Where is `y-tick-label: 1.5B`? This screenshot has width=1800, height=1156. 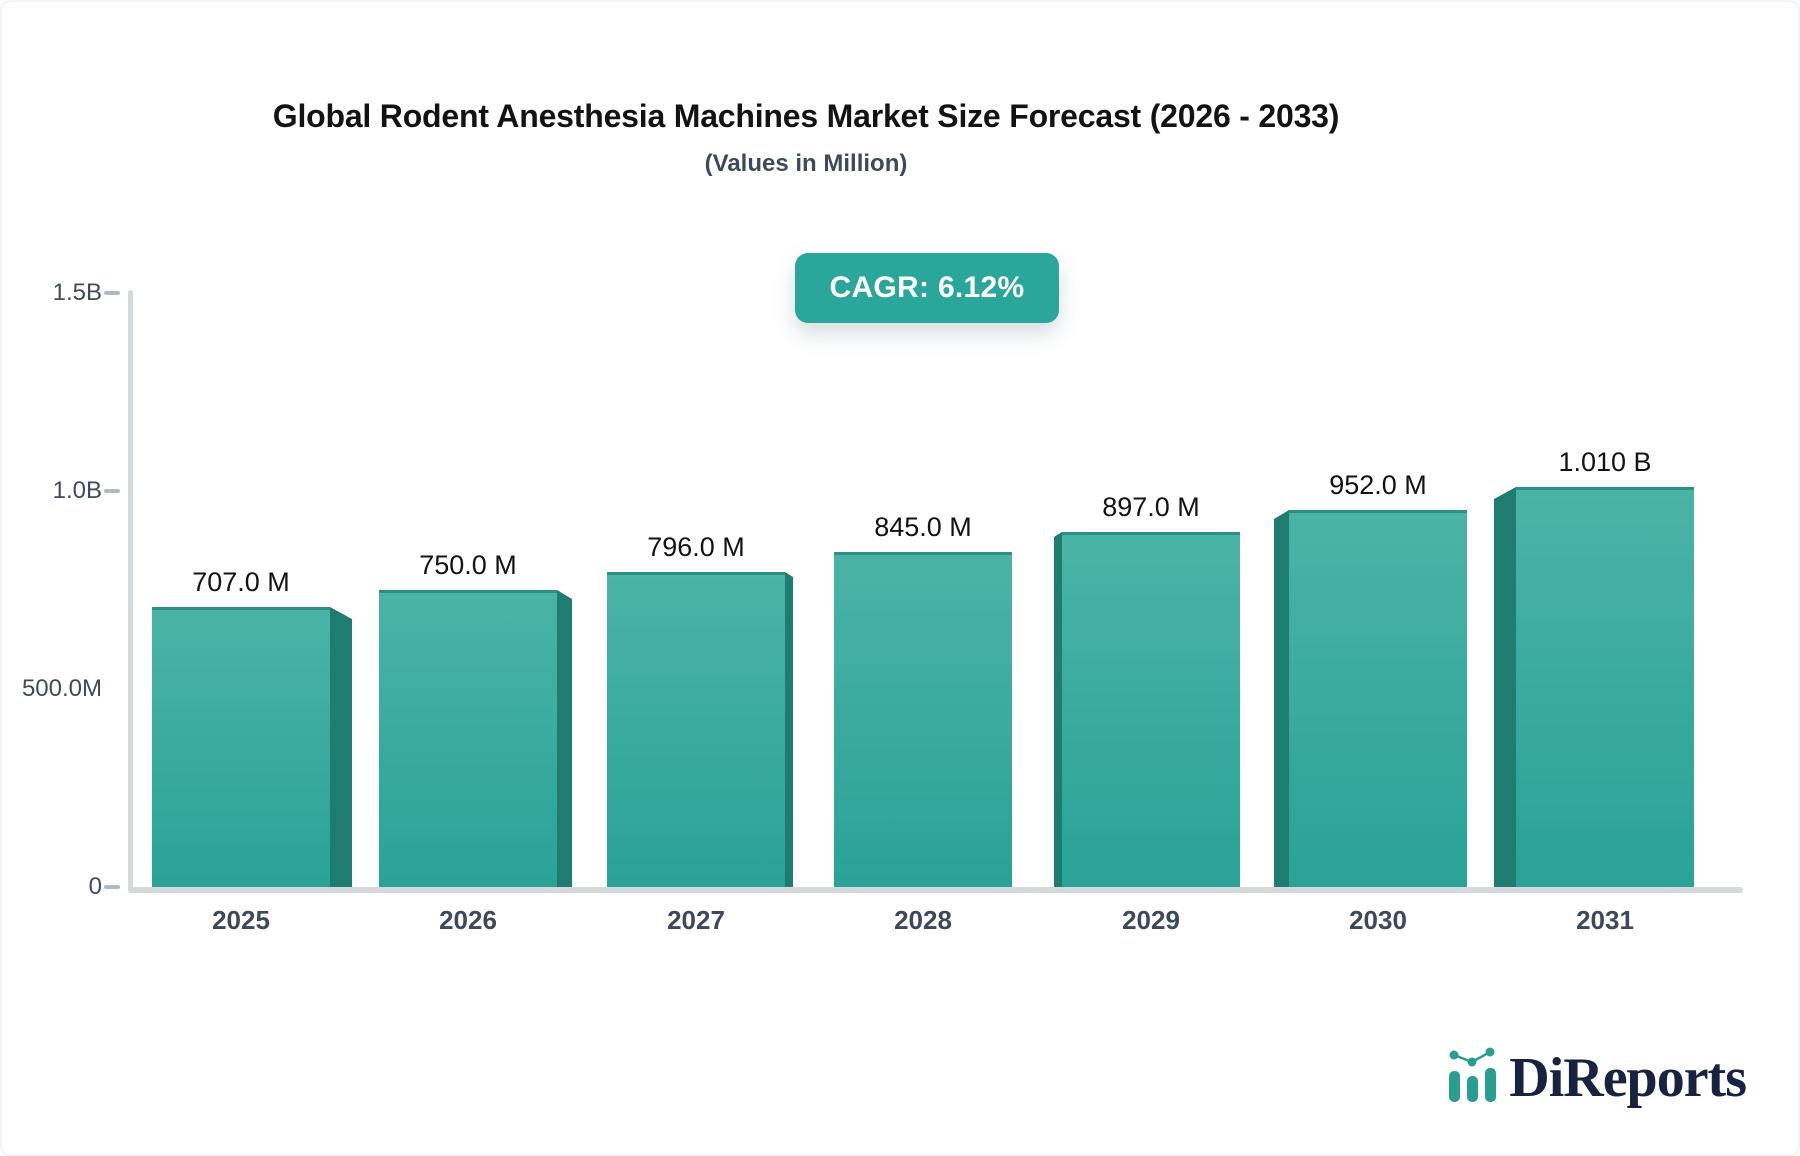
y-tick-label: 1.5B is located at coordinates (77, 292).